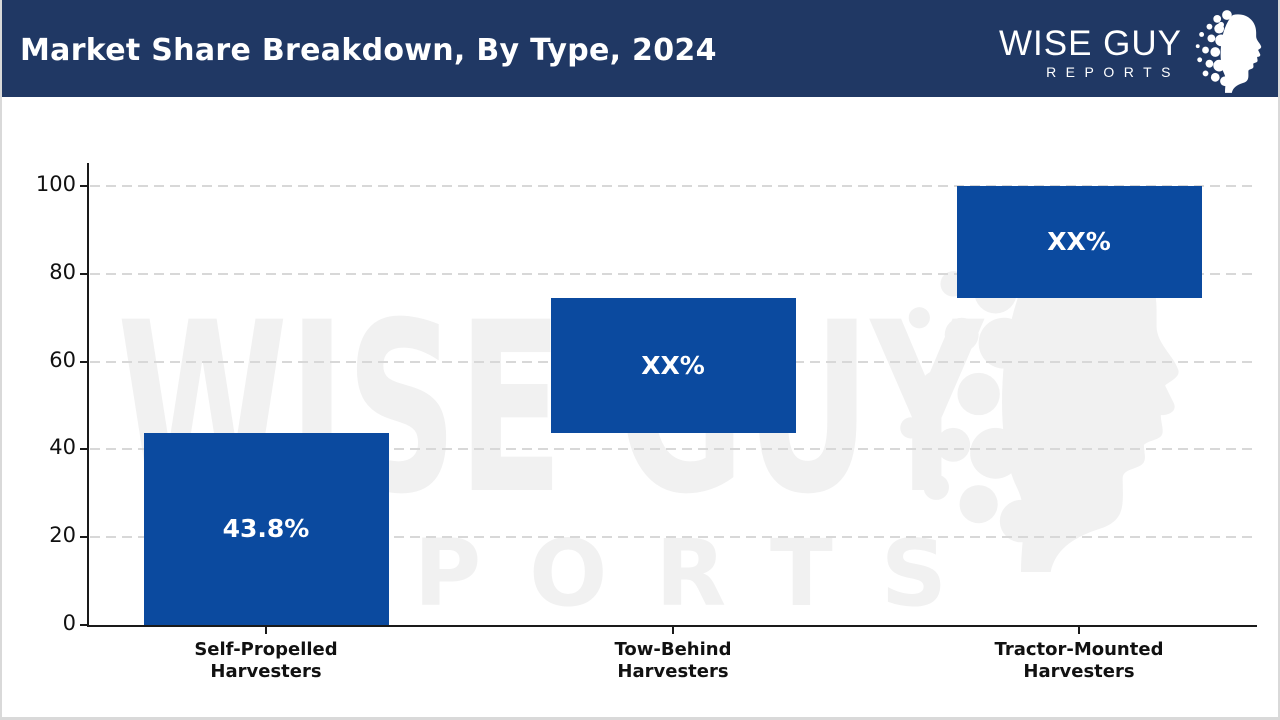 Image resolution: width=1280 pixels, height=720 pixels. Describe the element at coordinates (62, 447) in the screenshot. I see `y-axis-tick-label: 40` at that location.